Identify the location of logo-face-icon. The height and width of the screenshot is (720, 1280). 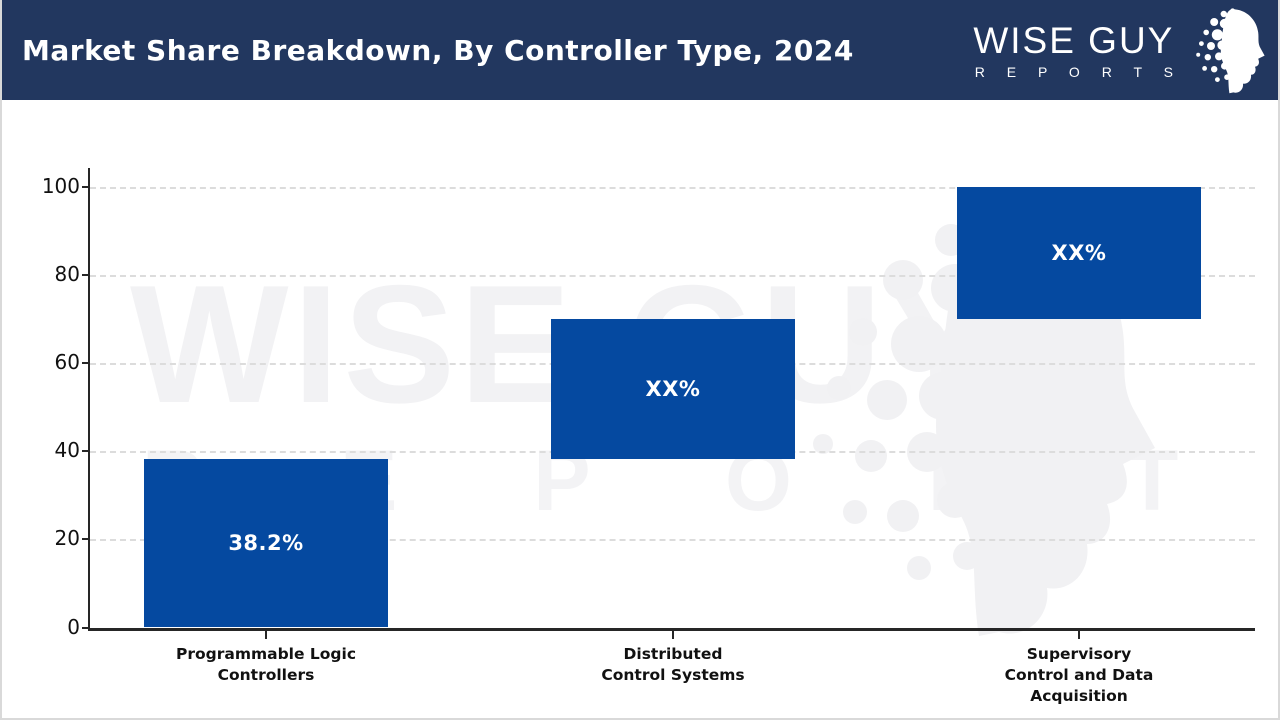
(1230, 51).